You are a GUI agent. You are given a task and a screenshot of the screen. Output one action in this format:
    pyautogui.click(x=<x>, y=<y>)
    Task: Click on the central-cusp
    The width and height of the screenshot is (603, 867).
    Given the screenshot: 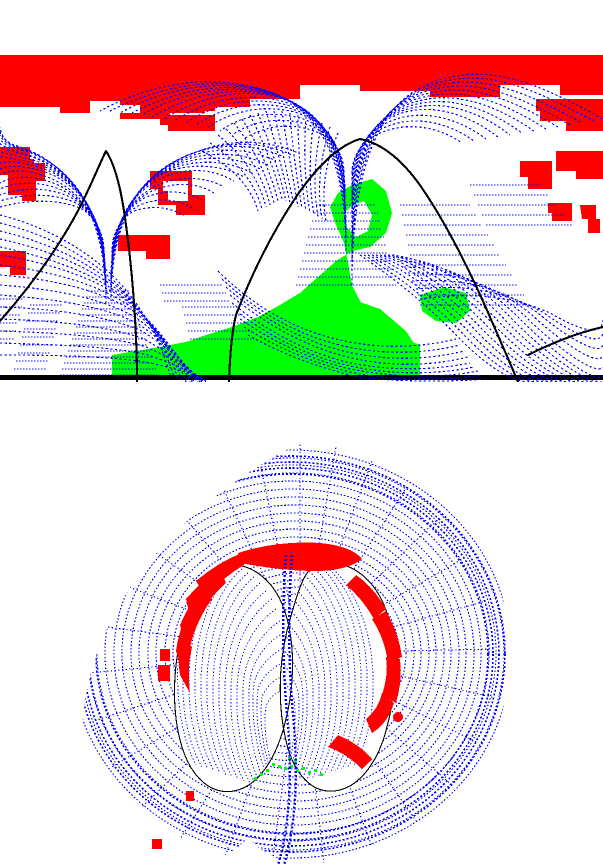 What is the action you would take?
    pyautogui.click(x=287, y=710)
    